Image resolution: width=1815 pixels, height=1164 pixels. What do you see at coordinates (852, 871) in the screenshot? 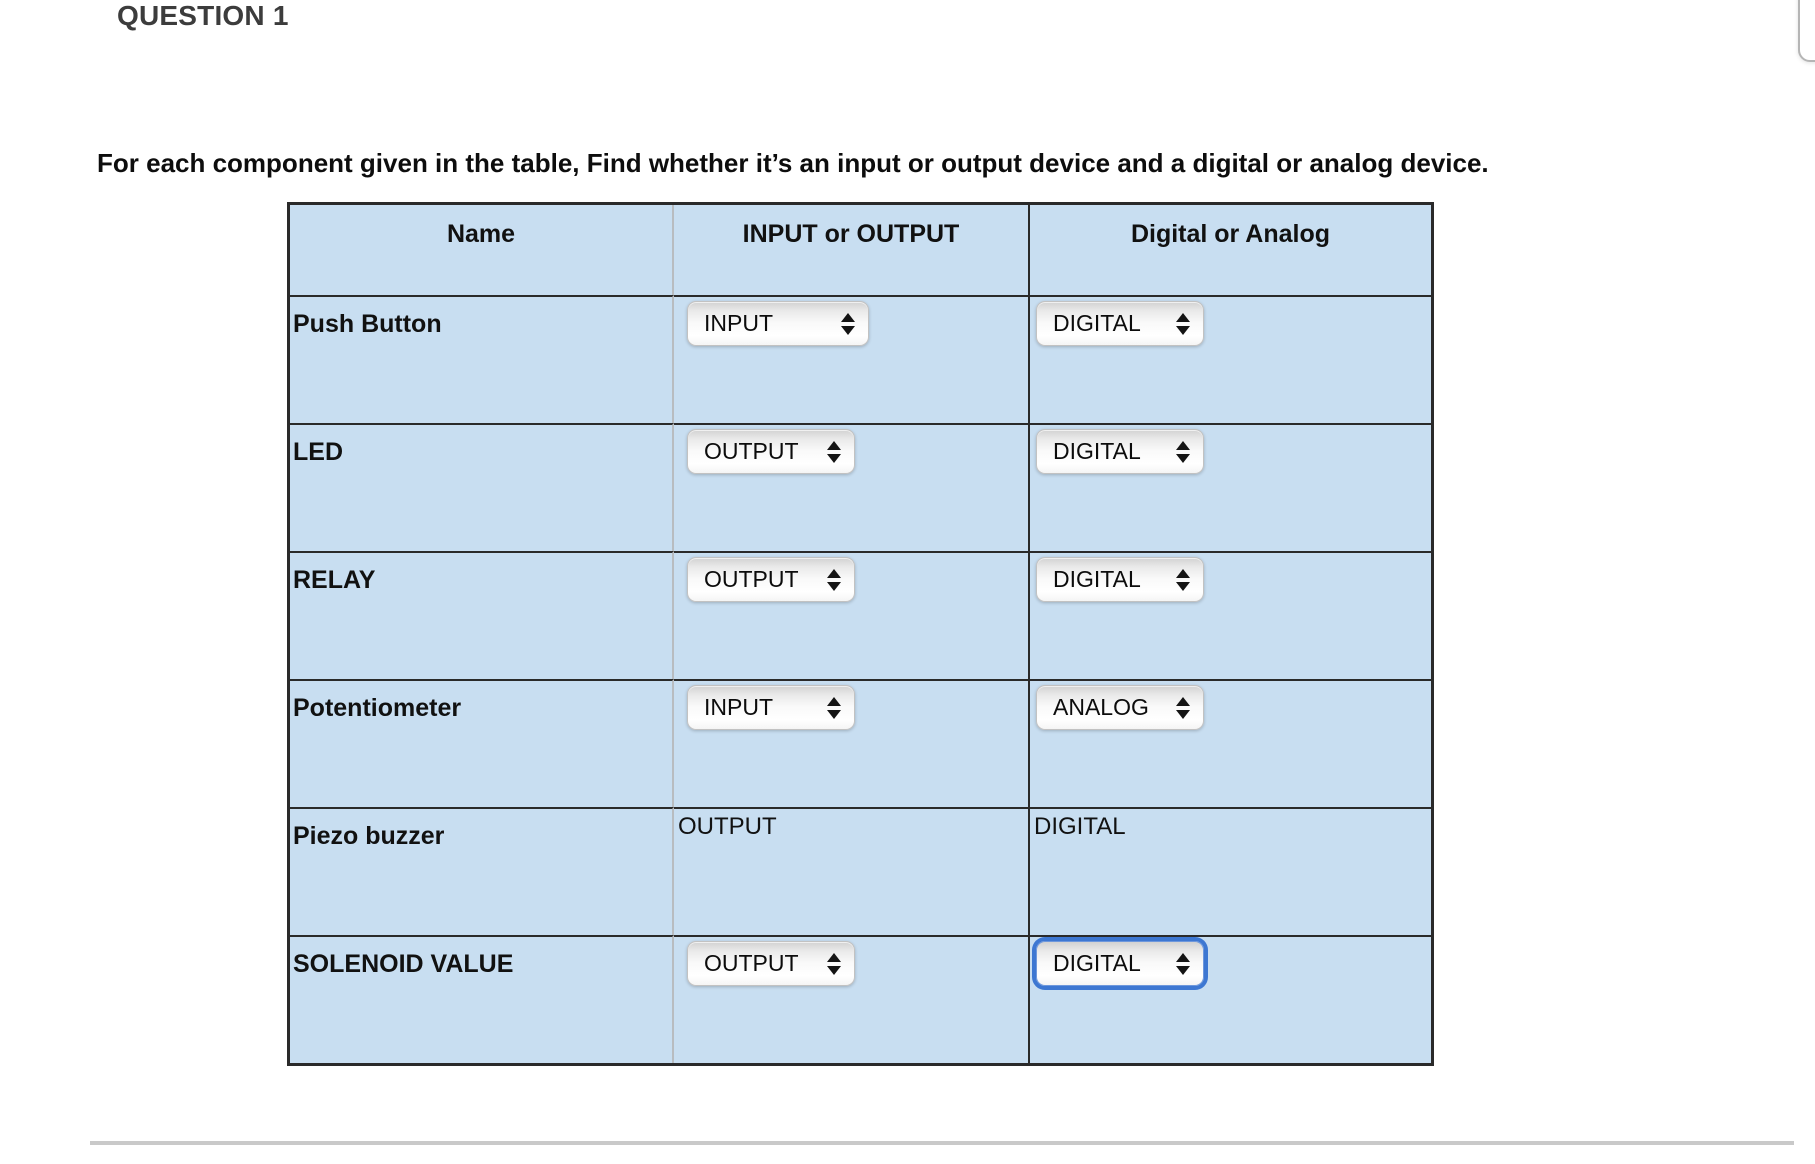
I see `io-text-answer: OUTPUT` at bounding box center [852, 871].